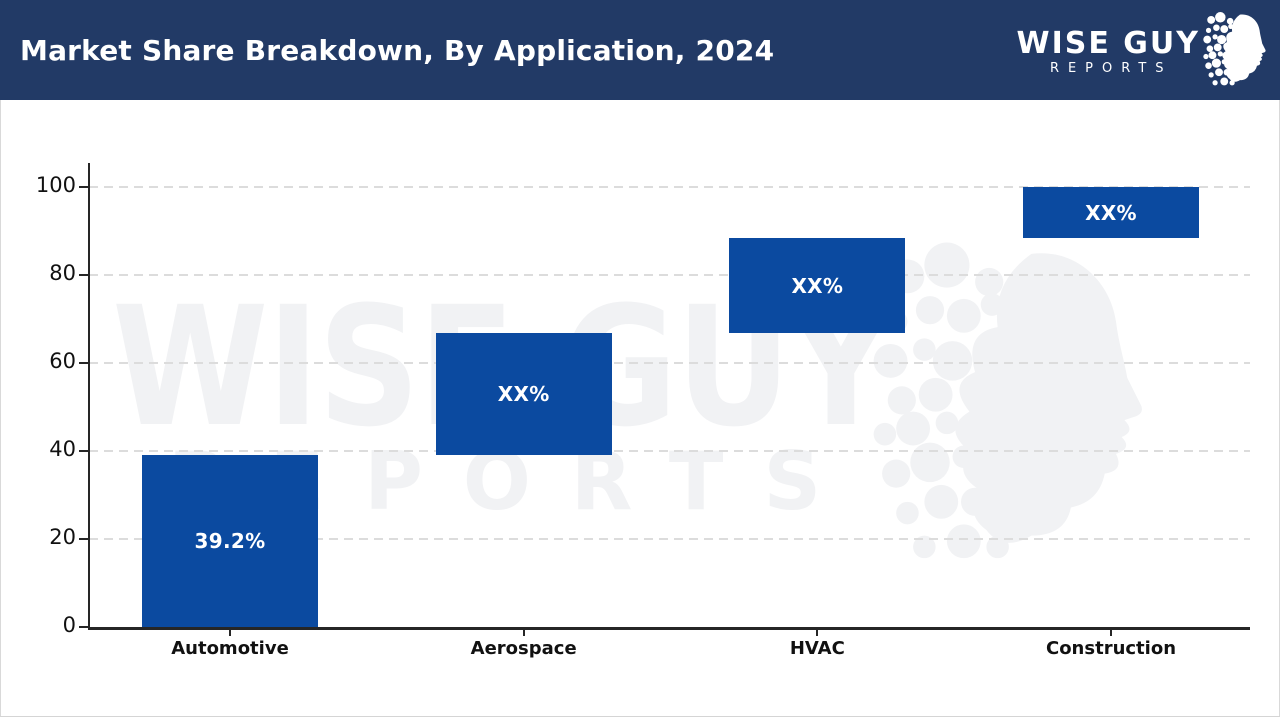 Image resolution: width=1280 pixels, height=720 pixels. I want to click on x-axis-spine, so click(669, 628).